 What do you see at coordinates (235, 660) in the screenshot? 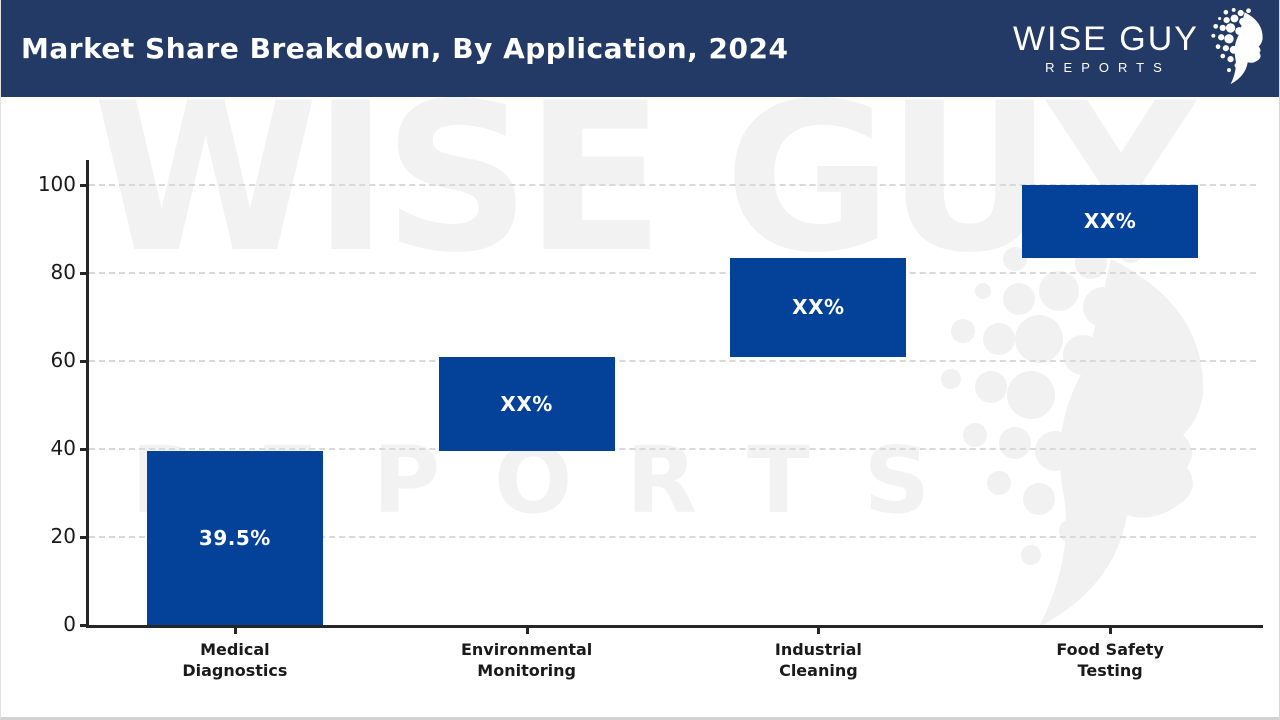
I see `category-label: Medical Diagnostics` at bounding box center [235, 660].